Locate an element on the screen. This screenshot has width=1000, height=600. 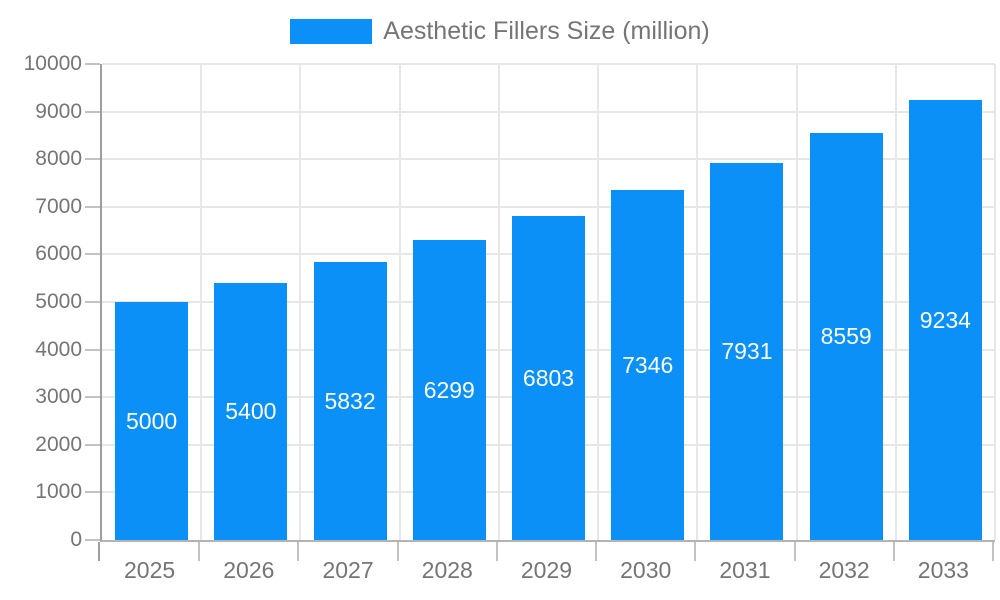
bar-2029: 6803 is located at coordinates (548, 378).